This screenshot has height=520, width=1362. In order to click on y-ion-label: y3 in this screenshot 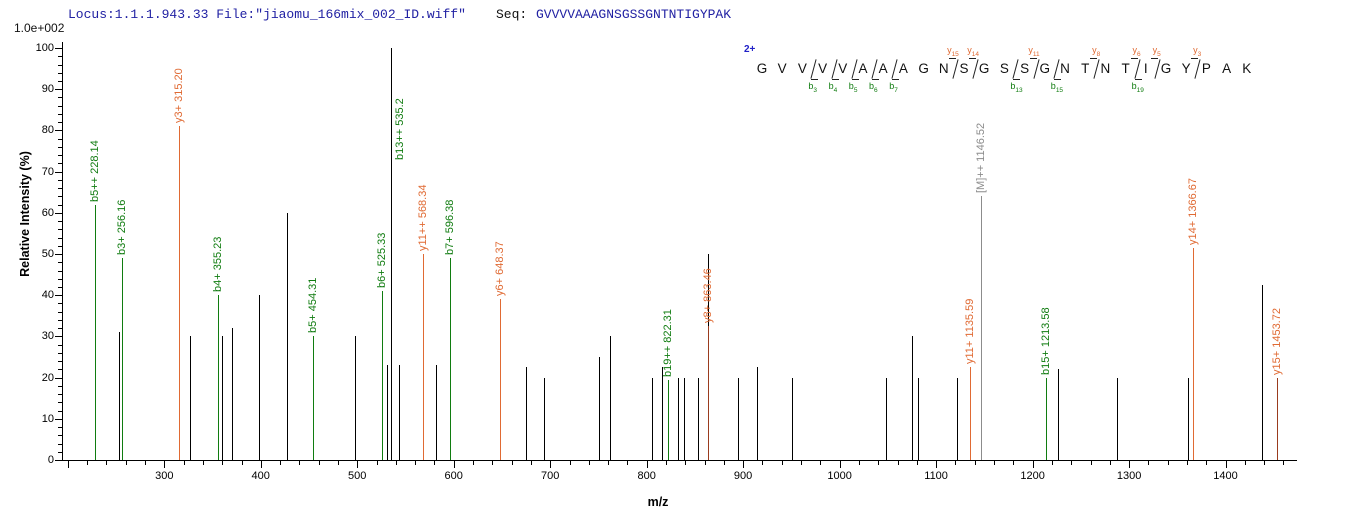, I will do `click(1197, 51)`.